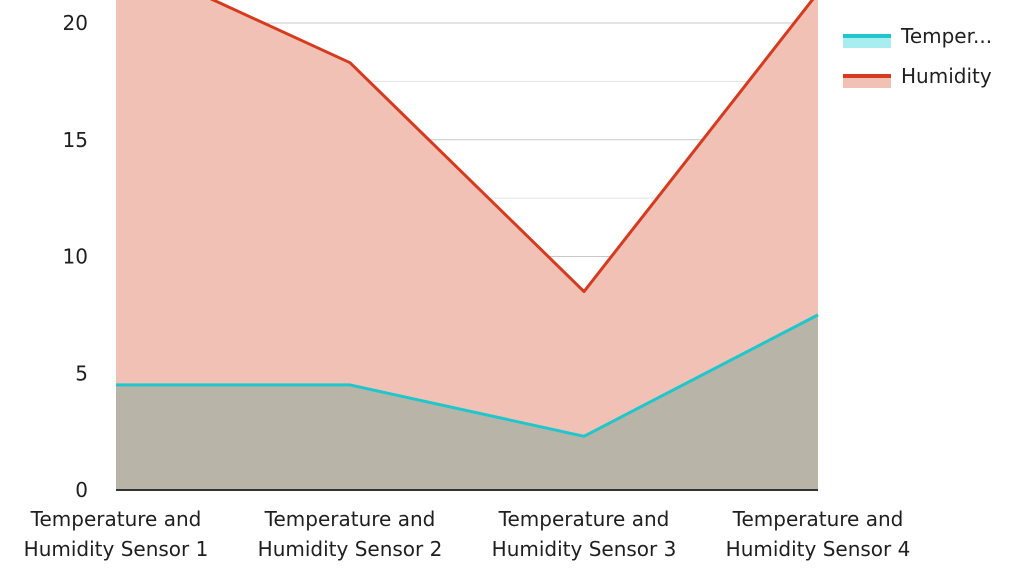  Describe the element at coordinates (81, 373) in the screenshot. I see `y-tick-label: 5` at that location.